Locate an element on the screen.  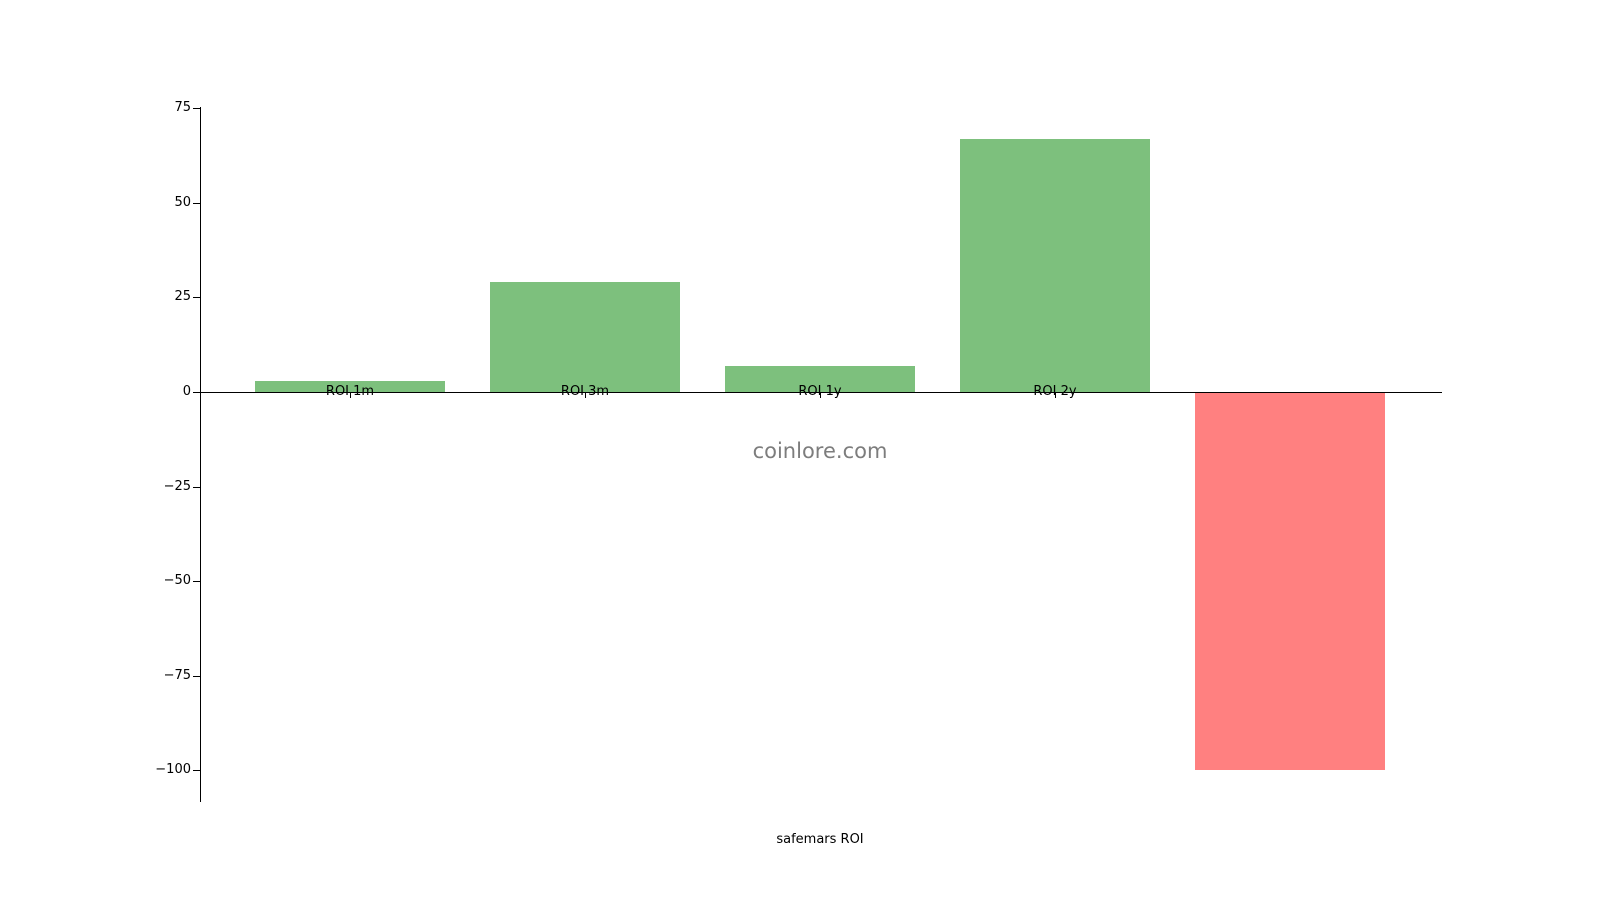
y-axis-spine is located at coordinates (200, 454).